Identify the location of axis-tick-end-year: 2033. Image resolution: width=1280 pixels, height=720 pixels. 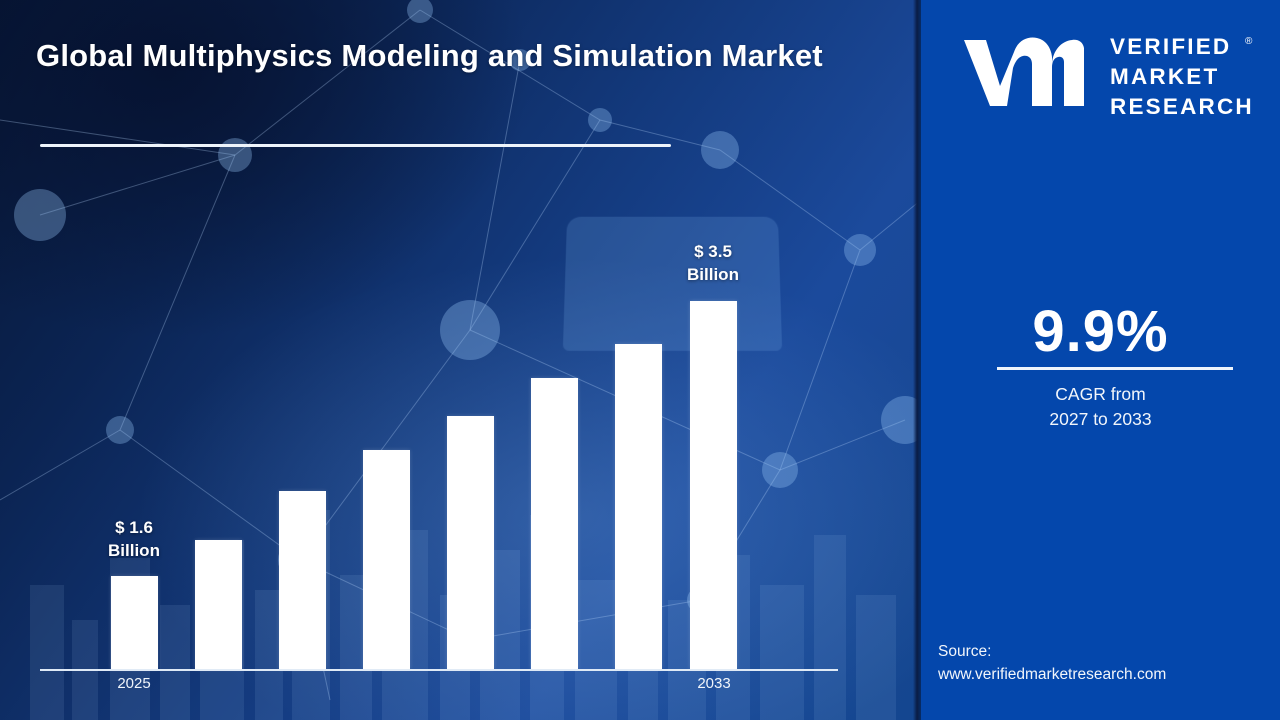
(714, 683).